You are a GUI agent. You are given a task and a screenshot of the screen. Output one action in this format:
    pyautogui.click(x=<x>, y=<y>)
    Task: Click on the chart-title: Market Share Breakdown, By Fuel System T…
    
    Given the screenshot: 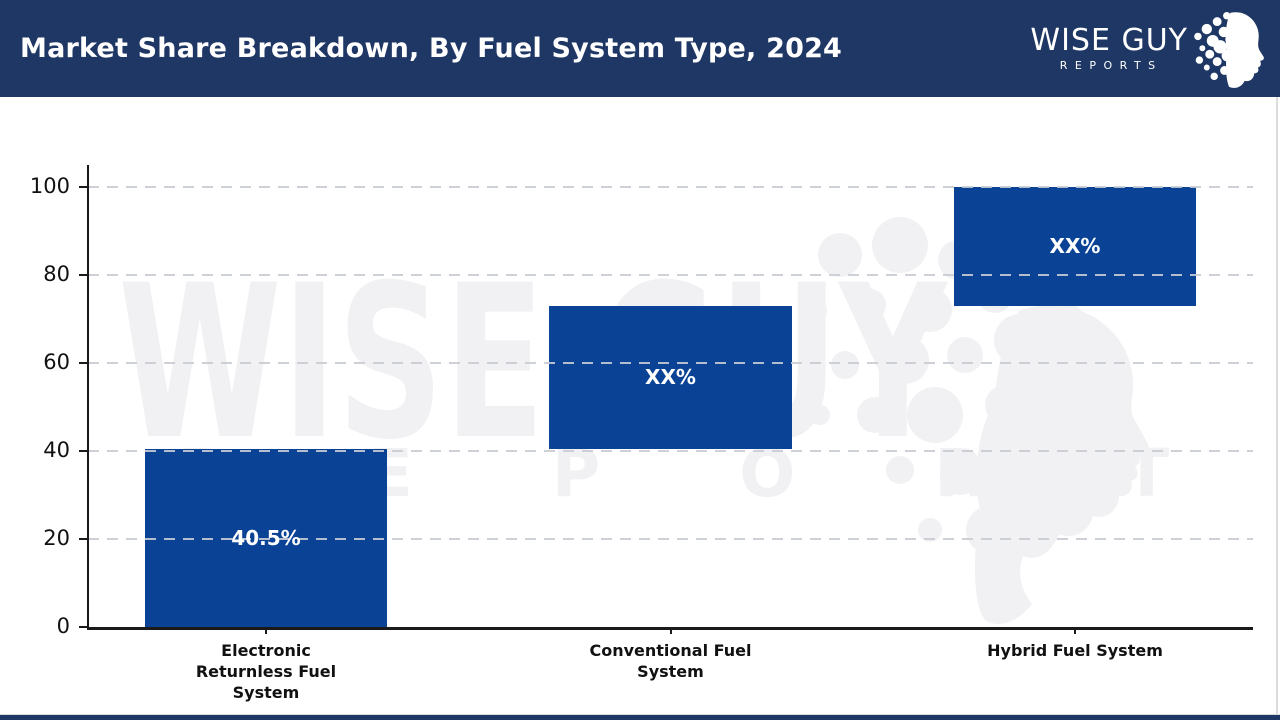 What is the action you would take?
    pyautogui.click(x=431, y=48)
    